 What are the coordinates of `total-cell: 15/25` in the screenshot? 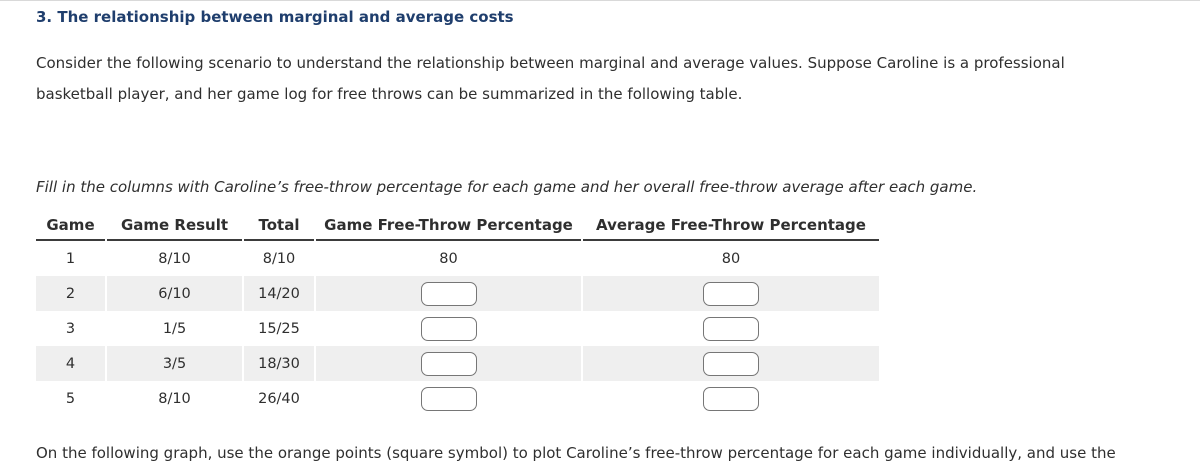 It's located at (279, 328).